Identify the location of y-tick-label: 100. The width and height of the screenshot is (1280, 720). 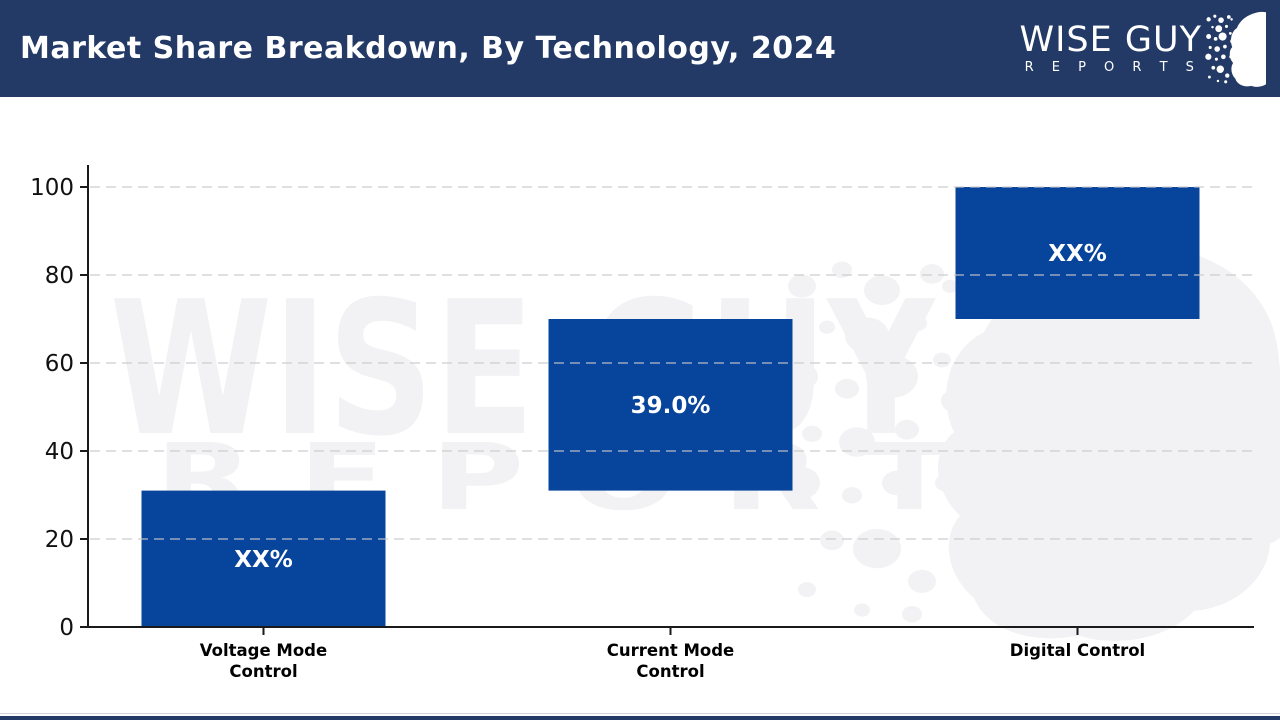
(52, 188).